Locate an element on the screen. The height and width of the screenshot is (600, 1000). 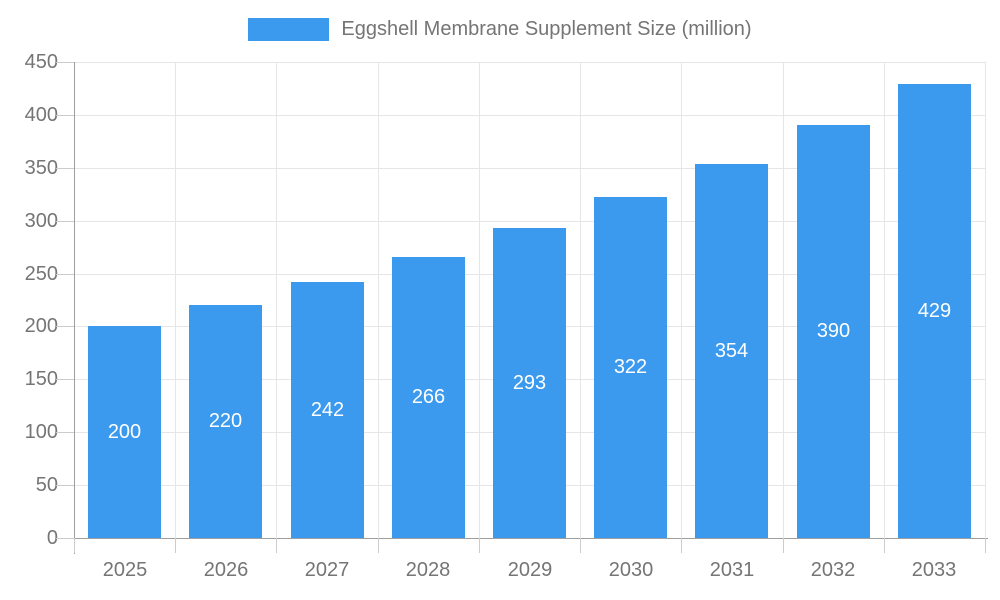
x-axis-tick-label: 2029 is located at coordinates (530, 570).